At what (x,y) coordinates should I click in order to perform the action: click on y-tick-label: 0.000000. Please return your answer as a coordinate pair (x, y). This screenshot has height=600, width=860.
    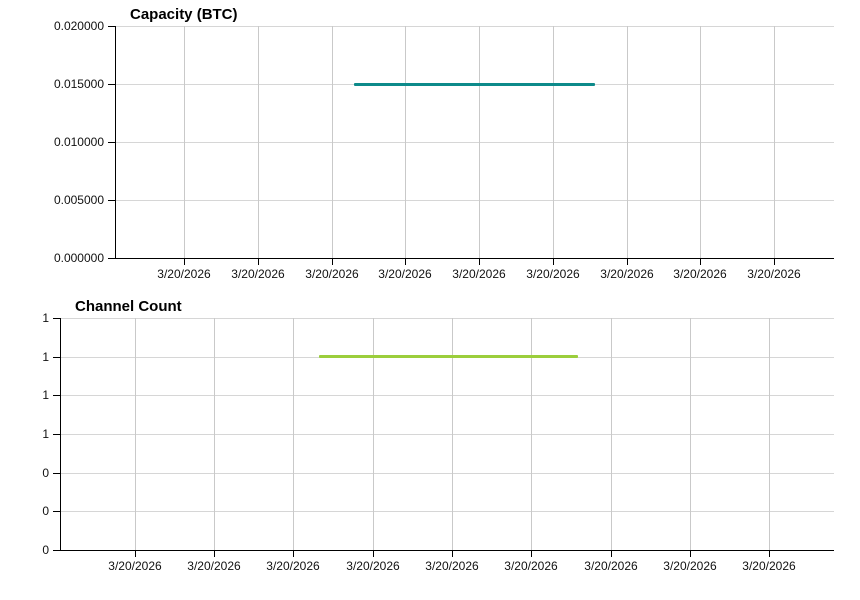
    Looking at the image, I should click on (78, 258).